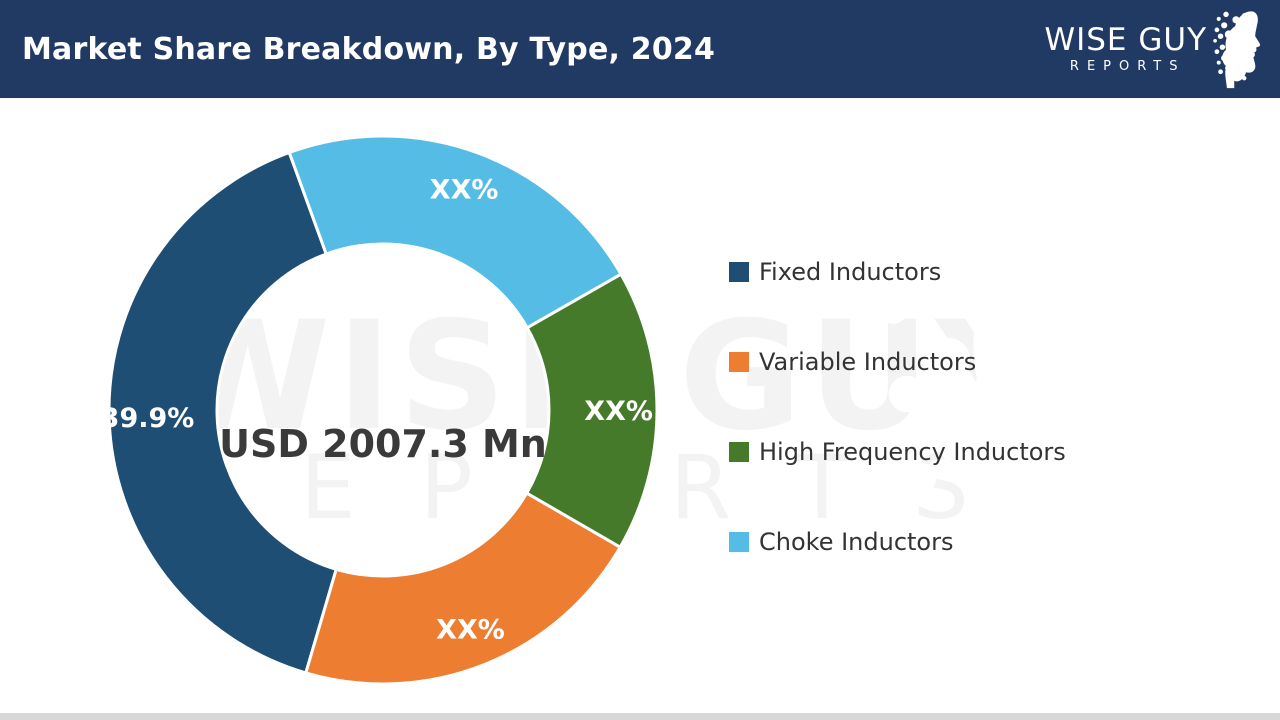  I want to click on legend-item-variable-inductors: Variable Inductors, so click(897, 362).